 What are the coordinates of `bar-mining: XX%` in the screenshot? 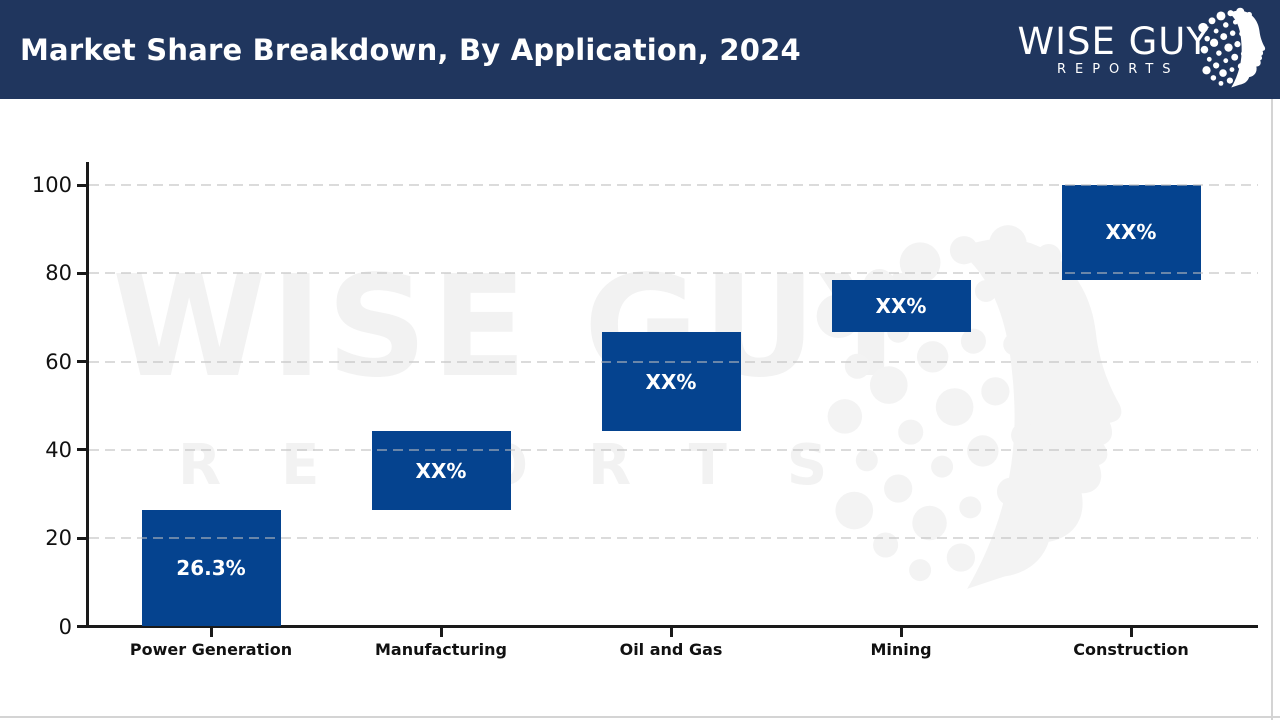 It's located at (901, 306).